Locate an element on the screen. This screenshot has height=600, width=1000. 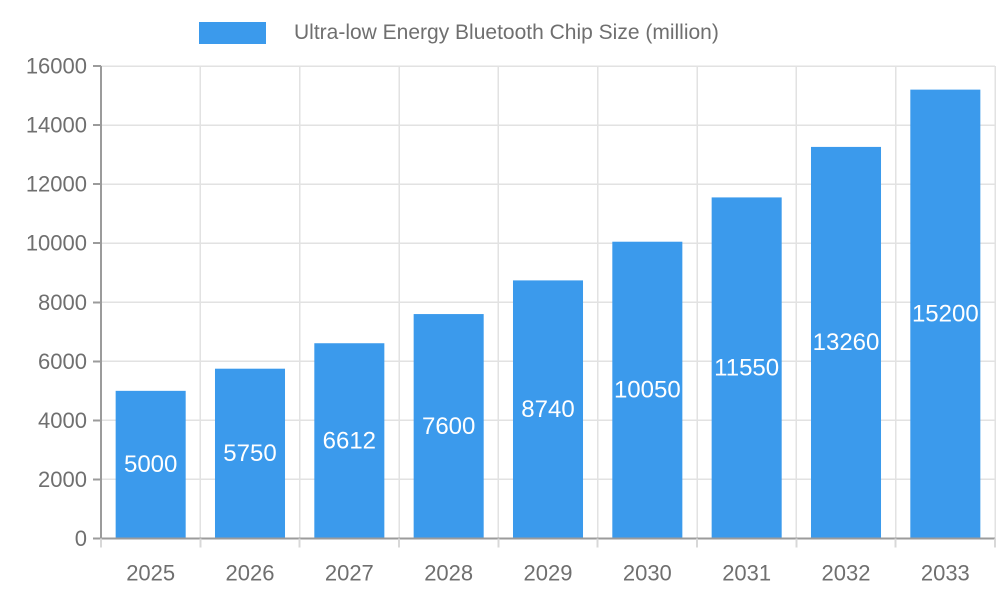
x-tick-label: 2031 is located at coordinates (746, 573).